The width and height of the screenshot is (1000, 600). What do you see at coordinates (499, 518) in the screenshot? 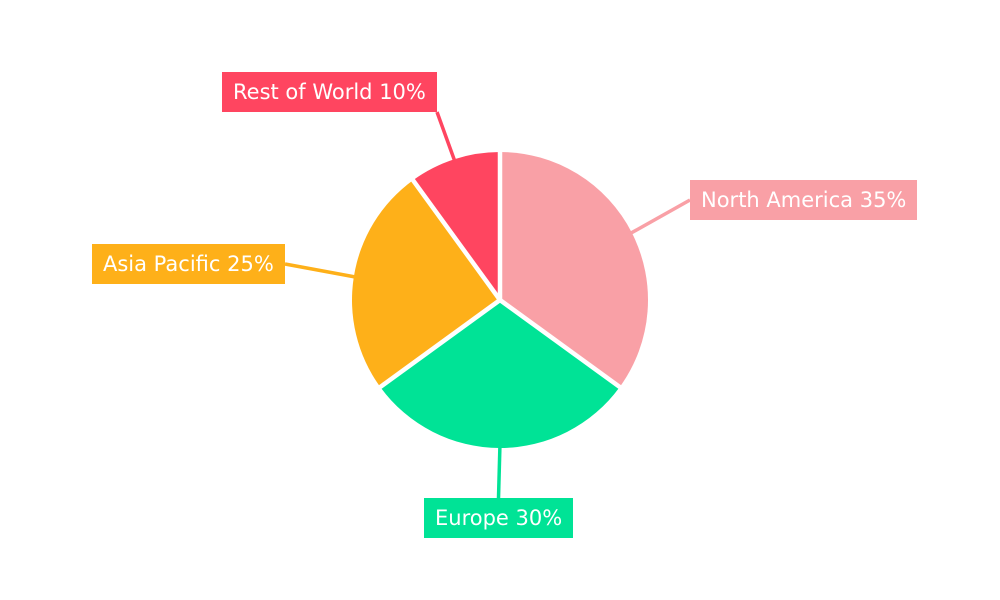
I see `slice-label-europe: Europe 30%` at bounding box center [499, 518].